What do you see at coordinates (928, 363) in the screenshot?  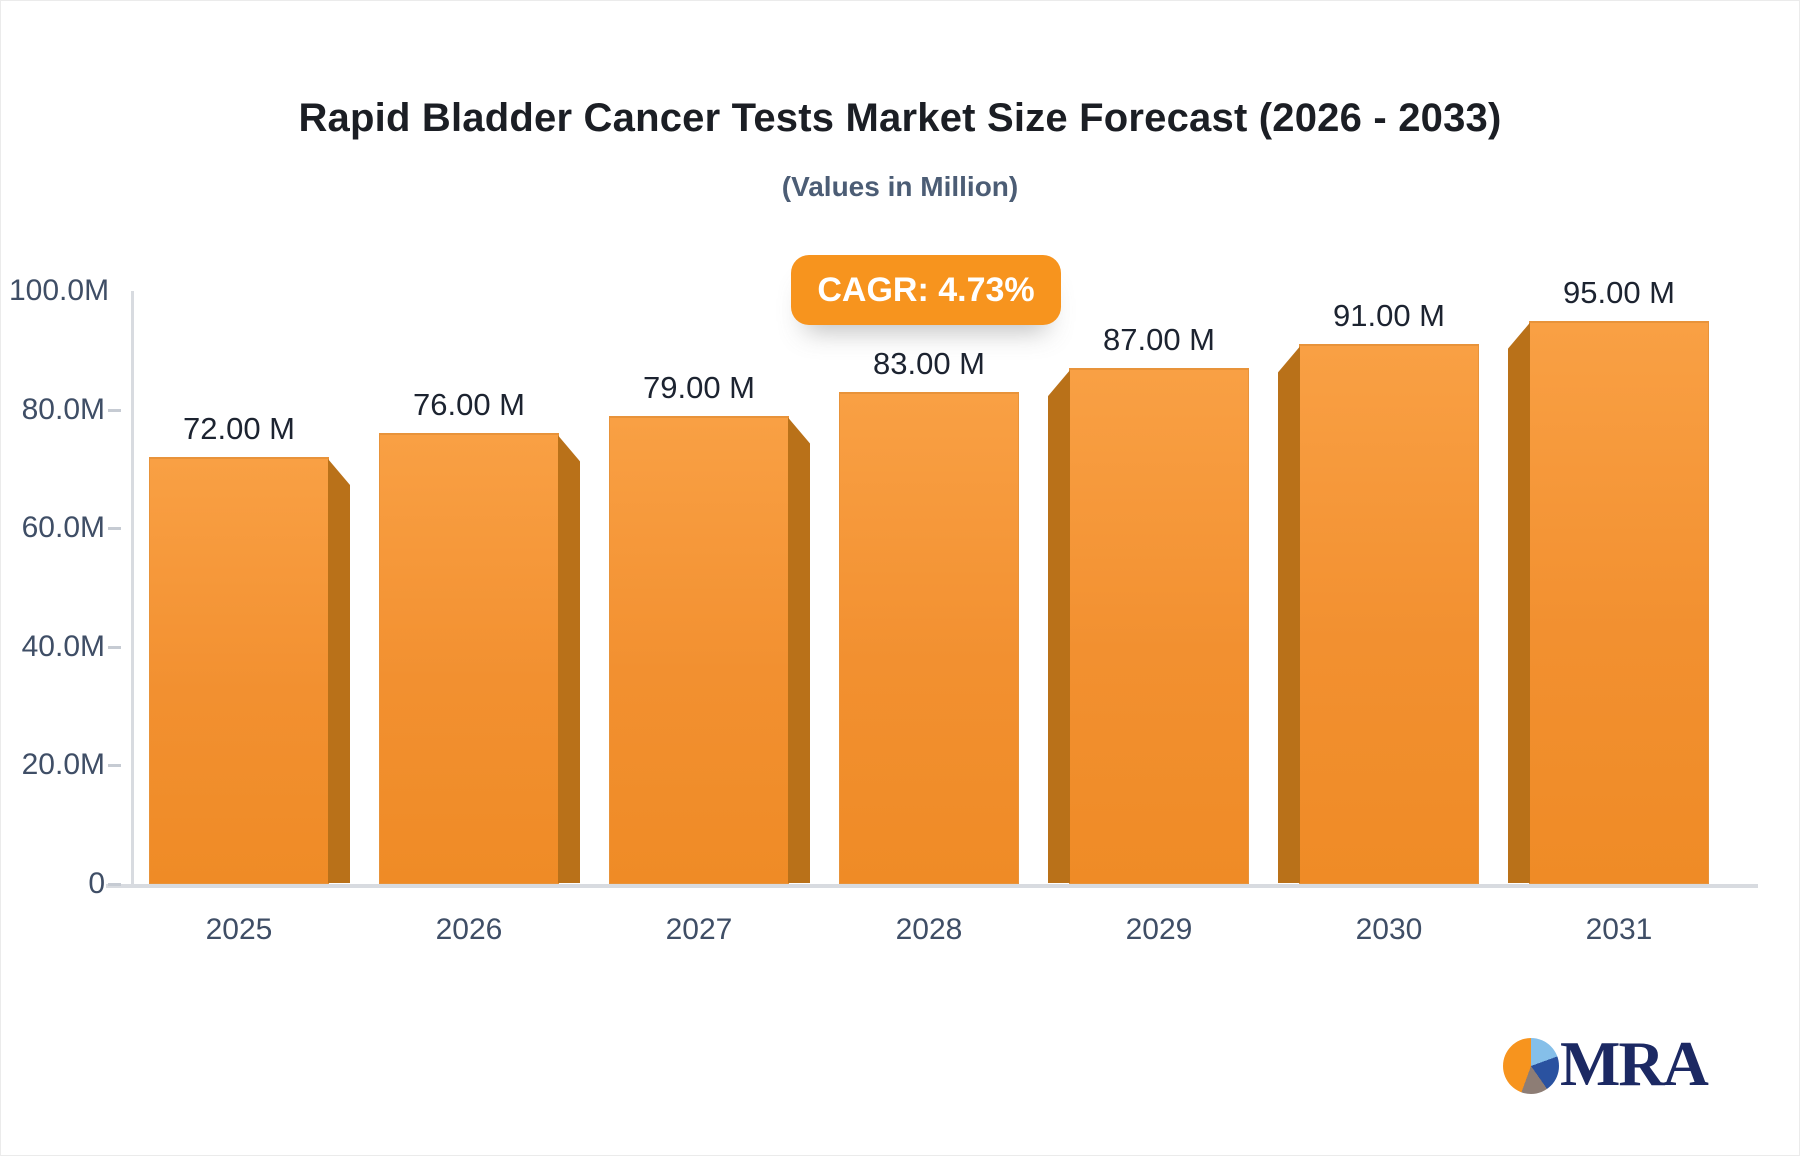 I see `bar-value-label: 83.00 M` at bounding box center [928, 363].